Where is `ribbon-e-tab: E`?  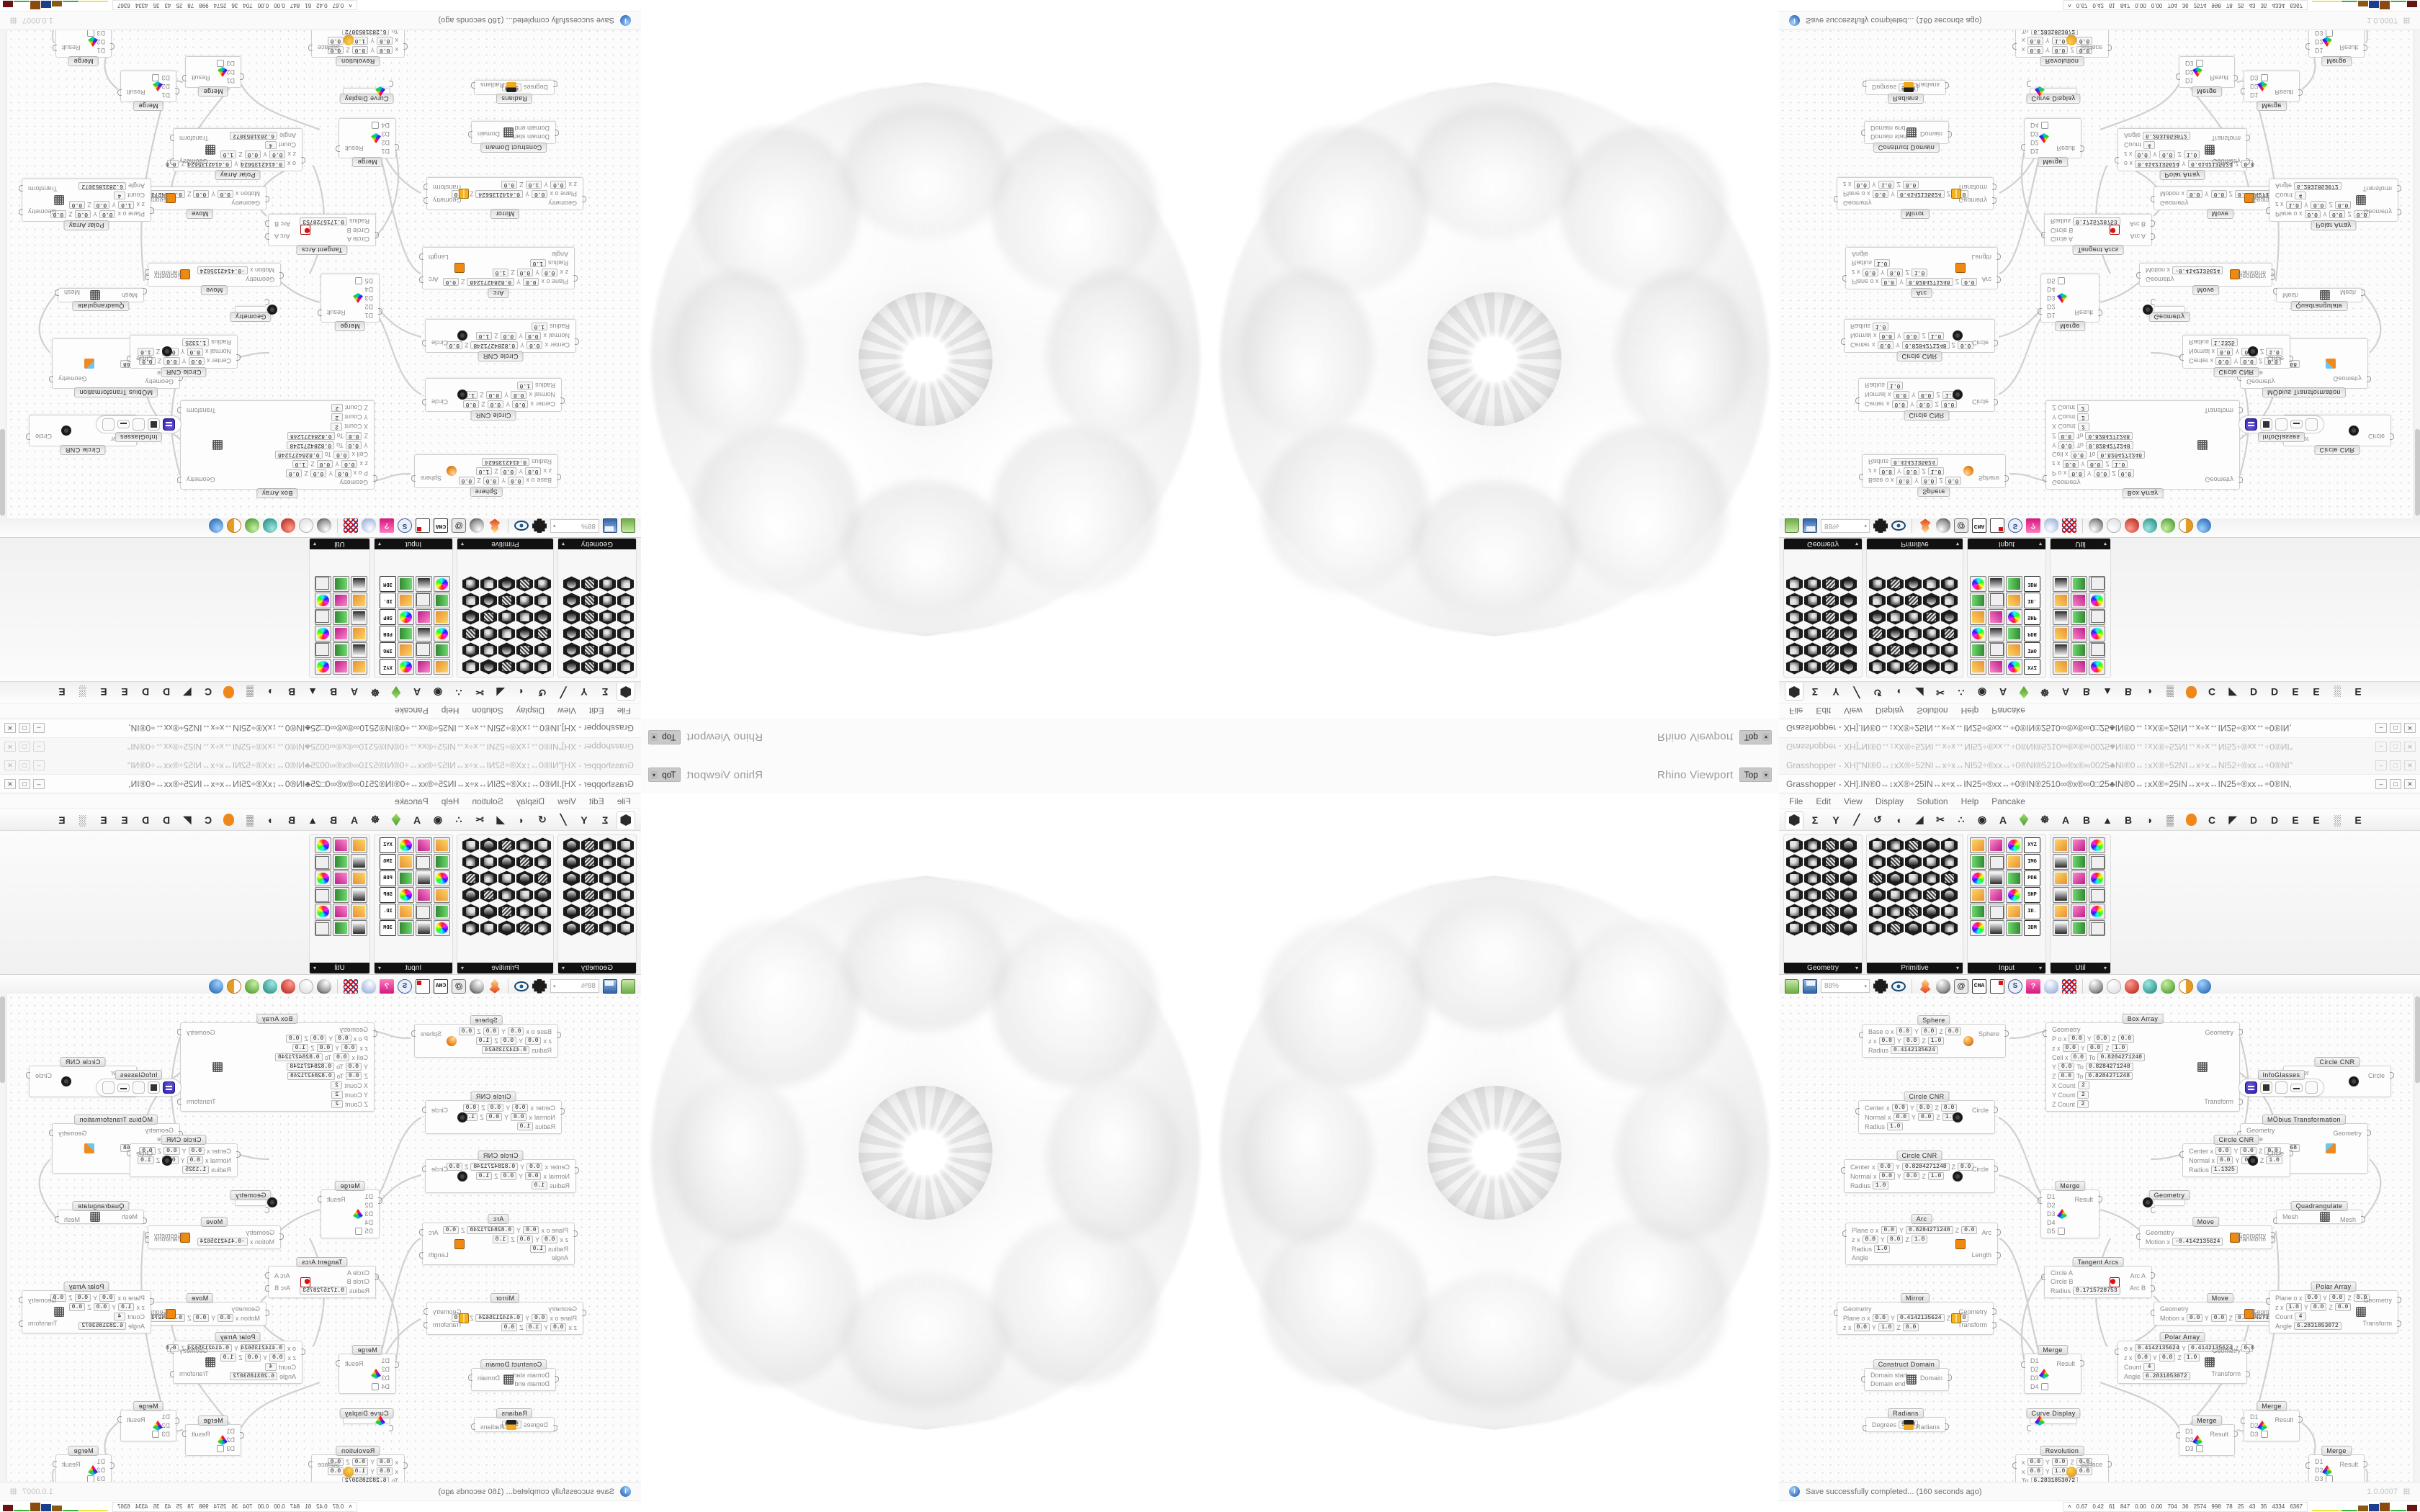 ribbon-e-tab: E is located at coordinates (2295, 692).